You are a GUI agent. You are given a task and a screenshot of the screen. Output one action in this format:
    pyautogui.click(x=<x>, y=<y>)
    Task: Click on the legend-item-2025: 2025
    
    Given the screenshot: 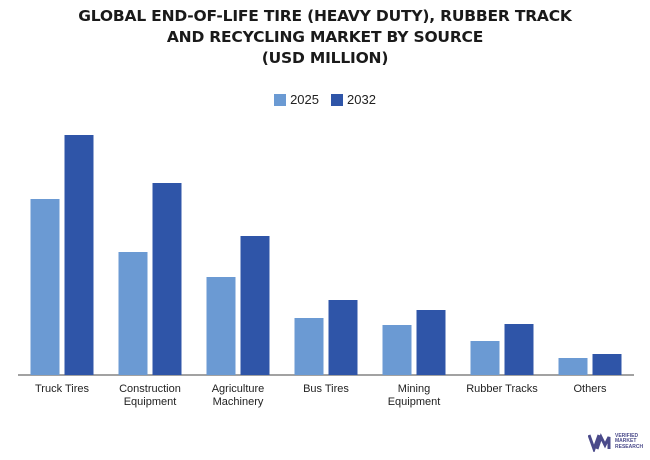 What is the action you would take?
    pyautogui.click(x=296, y=99)
    